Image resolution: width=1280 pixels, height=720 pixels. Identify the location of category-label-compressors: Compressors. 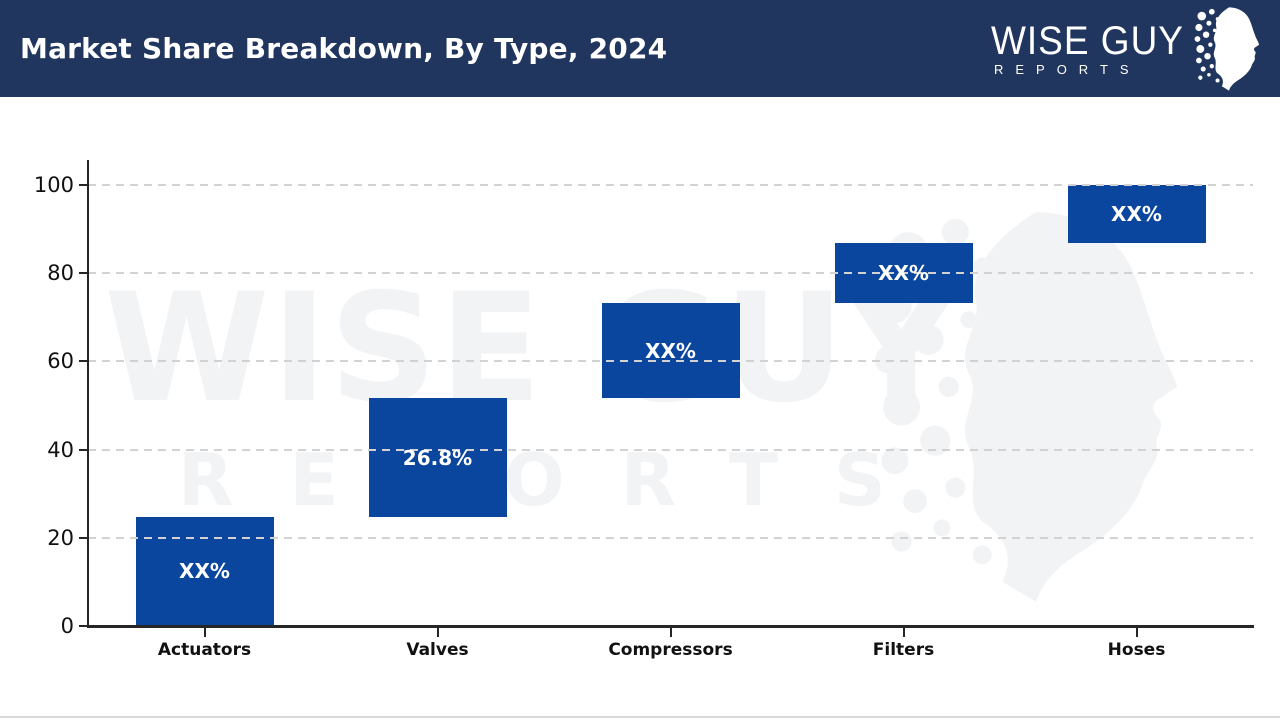
(670, 650).